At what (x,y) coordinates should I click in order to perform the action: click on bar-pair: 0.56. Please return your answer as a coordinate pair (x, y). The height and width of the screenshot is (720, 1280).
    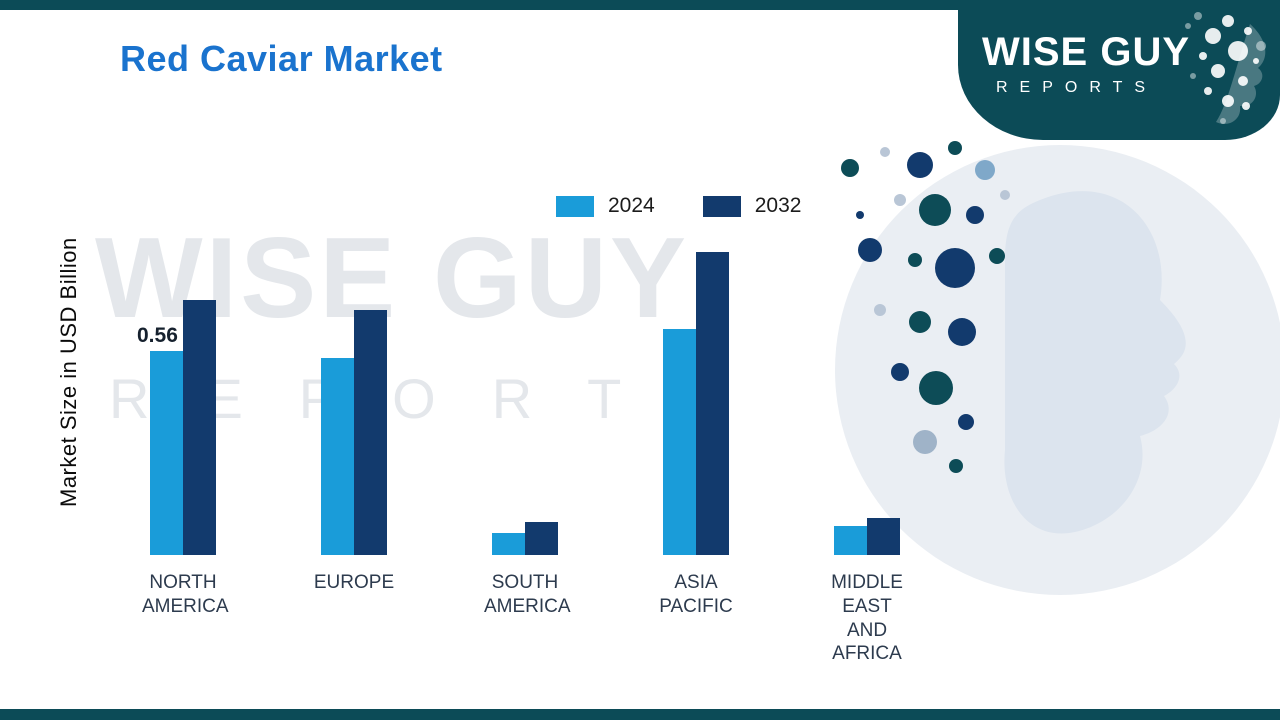
    Looking at the image, I should click on (176, 427).